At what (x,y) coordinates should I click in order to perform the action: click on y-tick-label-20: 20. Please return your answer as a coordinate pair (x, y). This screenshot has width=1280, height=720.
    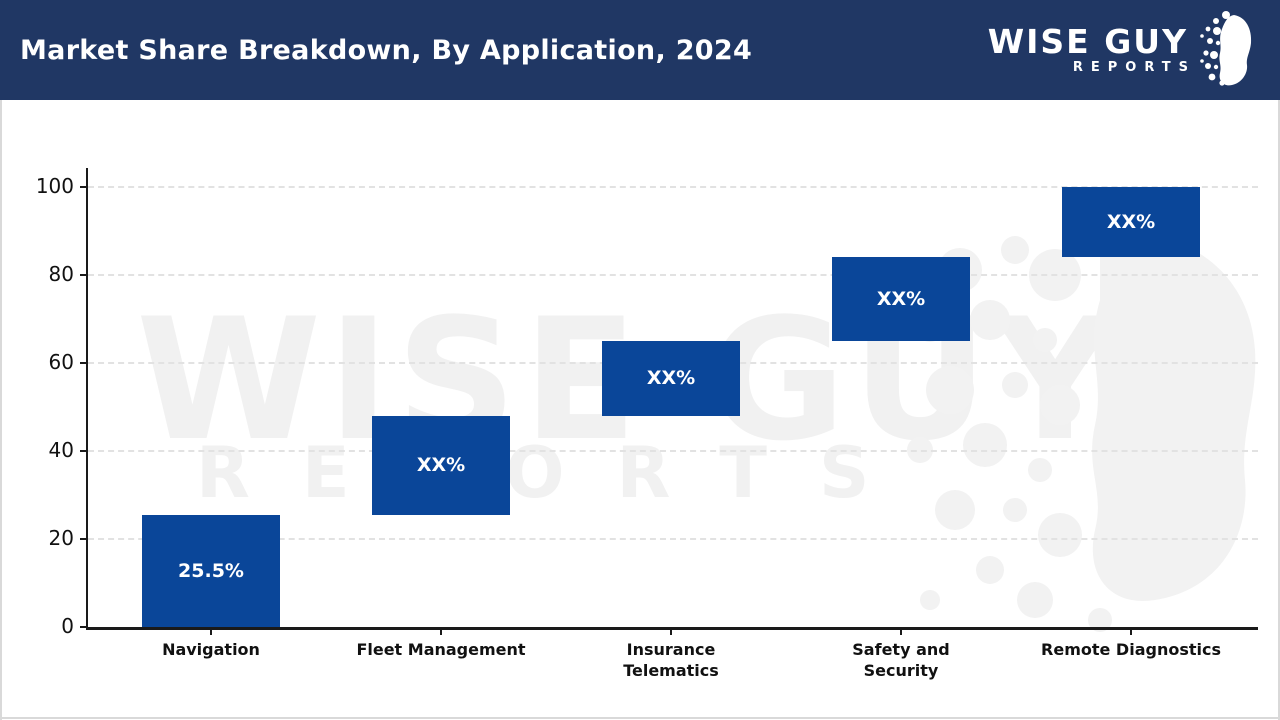
    Looking at the image, I should click on (61, 538).